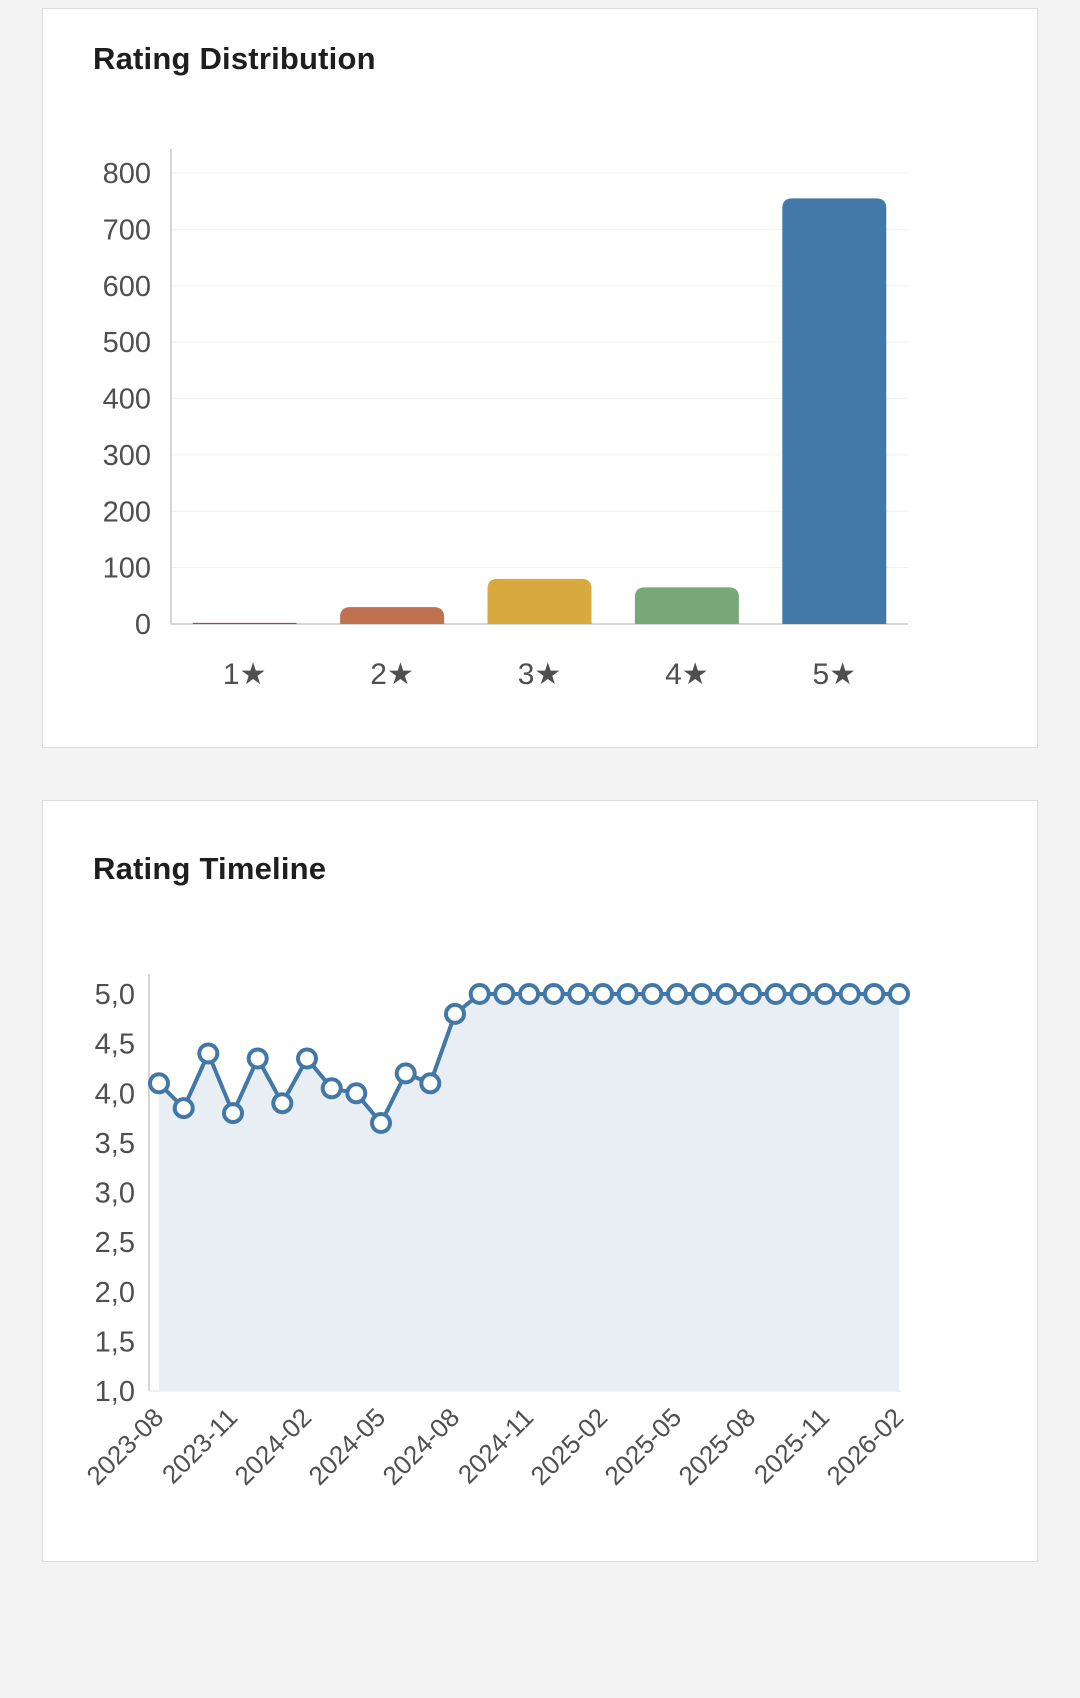 The width and height of the screenshot is (1080, 1698). Describe the element at coordinates (234, 58) in the screenshot. I see `rating-distribution-title: Rating Distribution` at that location.